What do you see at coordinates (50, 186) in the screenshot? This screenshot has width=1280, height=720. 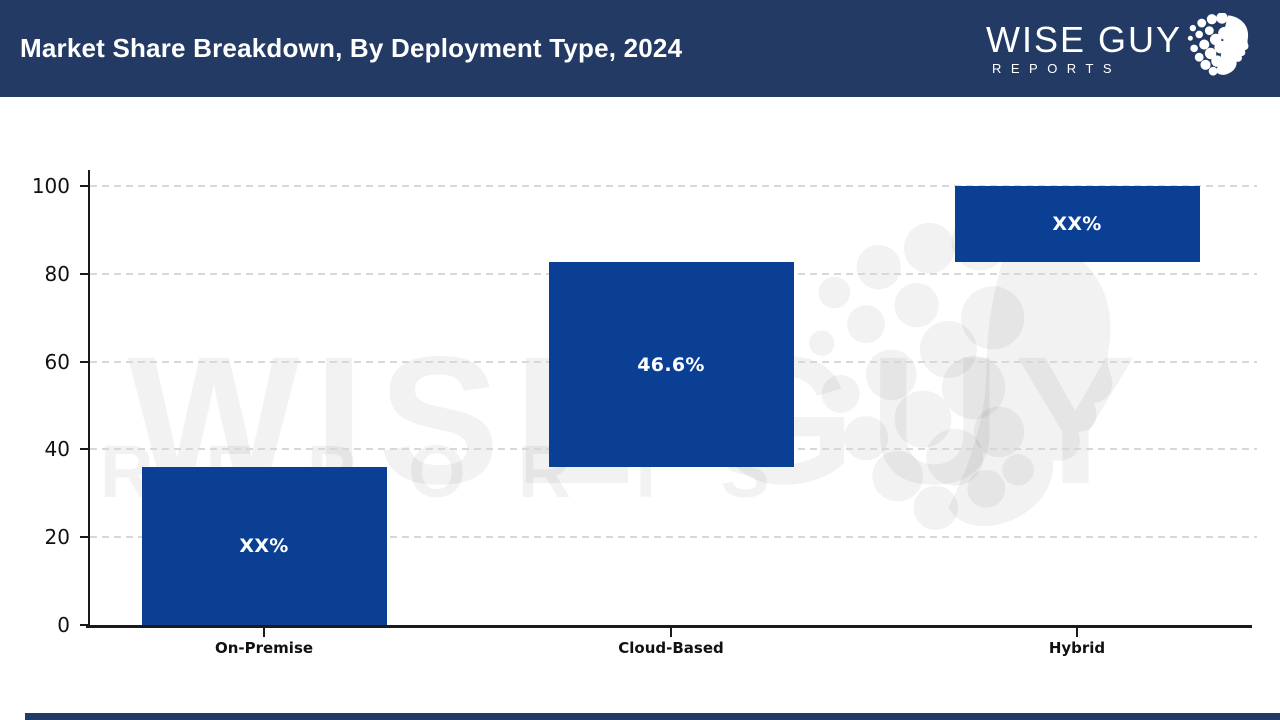 I see `y-tick-label: 100` at bounding box center [50, 186].